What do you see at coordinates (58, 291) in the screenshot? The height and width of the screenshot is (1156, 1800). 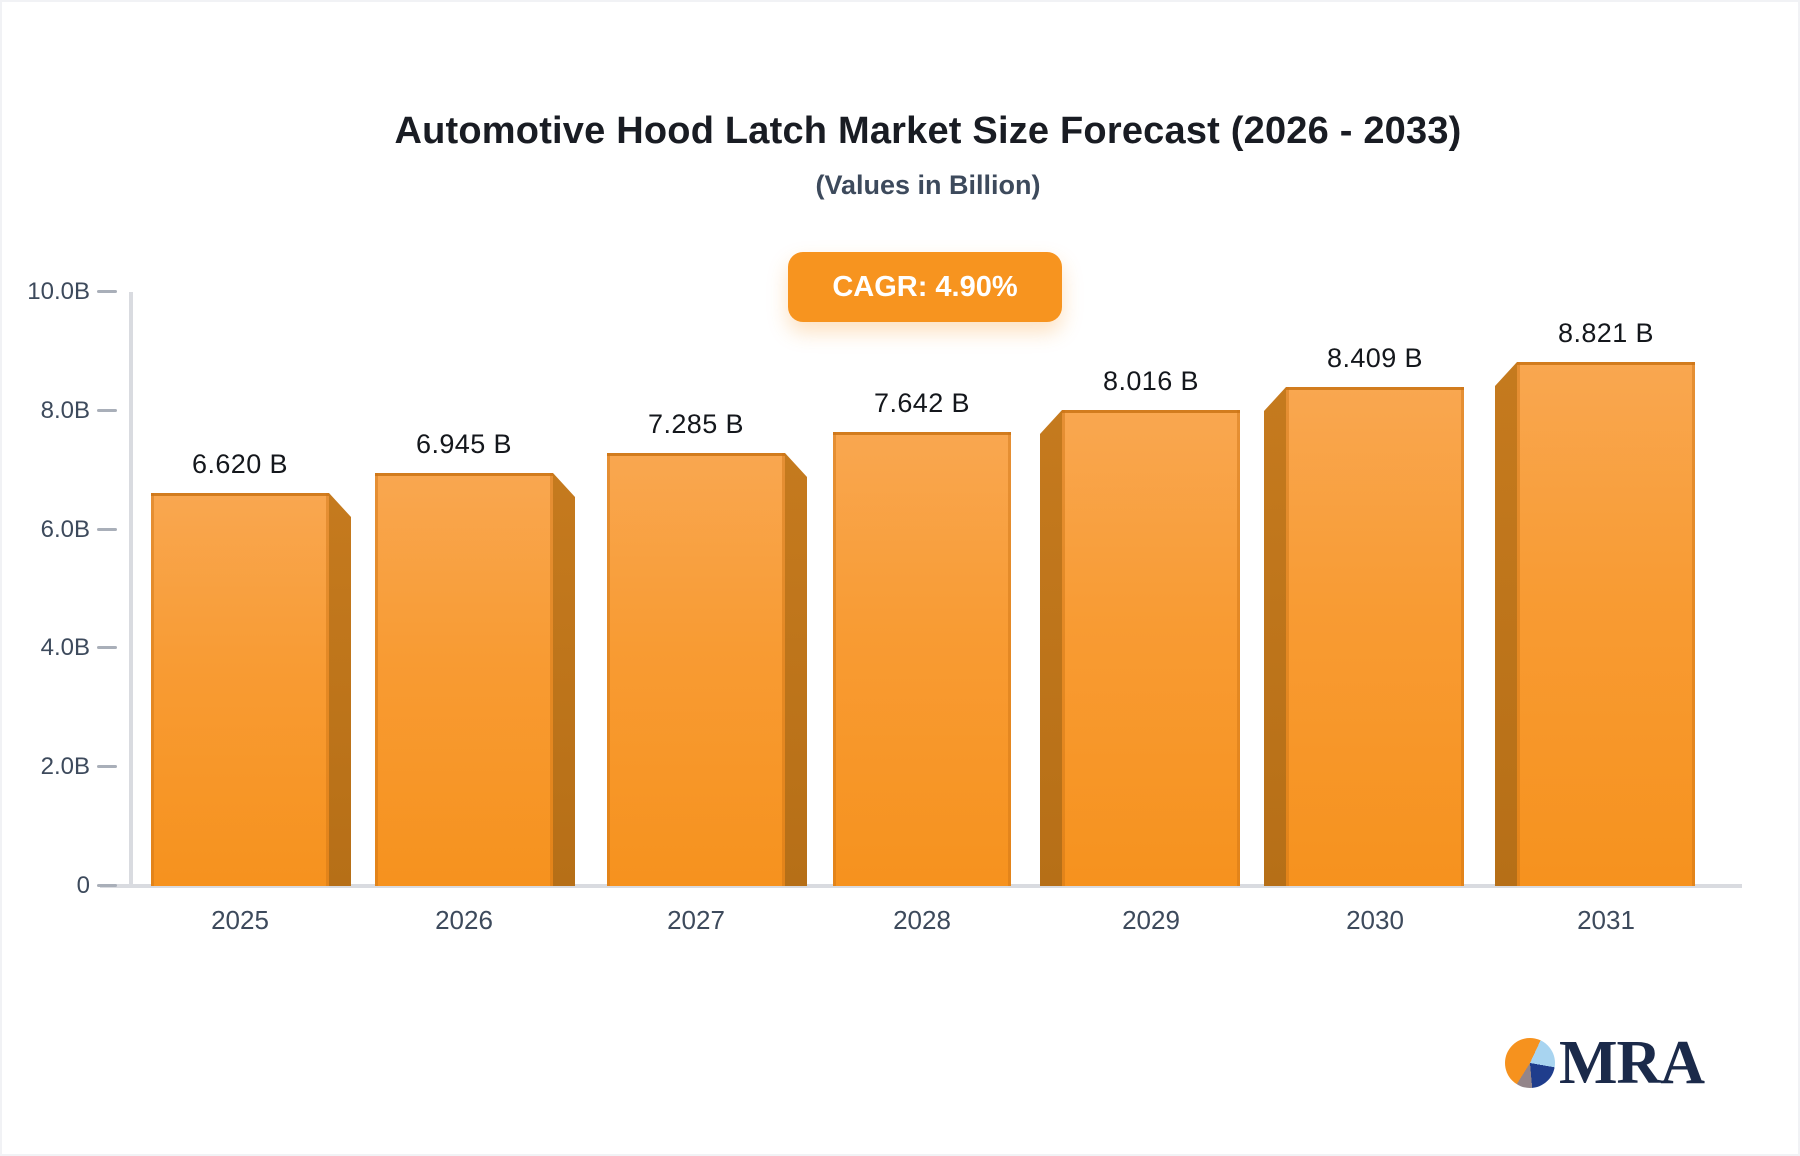 I see `y-tick-label-10.0B: 10.0B` at bounding box center [58, 291].